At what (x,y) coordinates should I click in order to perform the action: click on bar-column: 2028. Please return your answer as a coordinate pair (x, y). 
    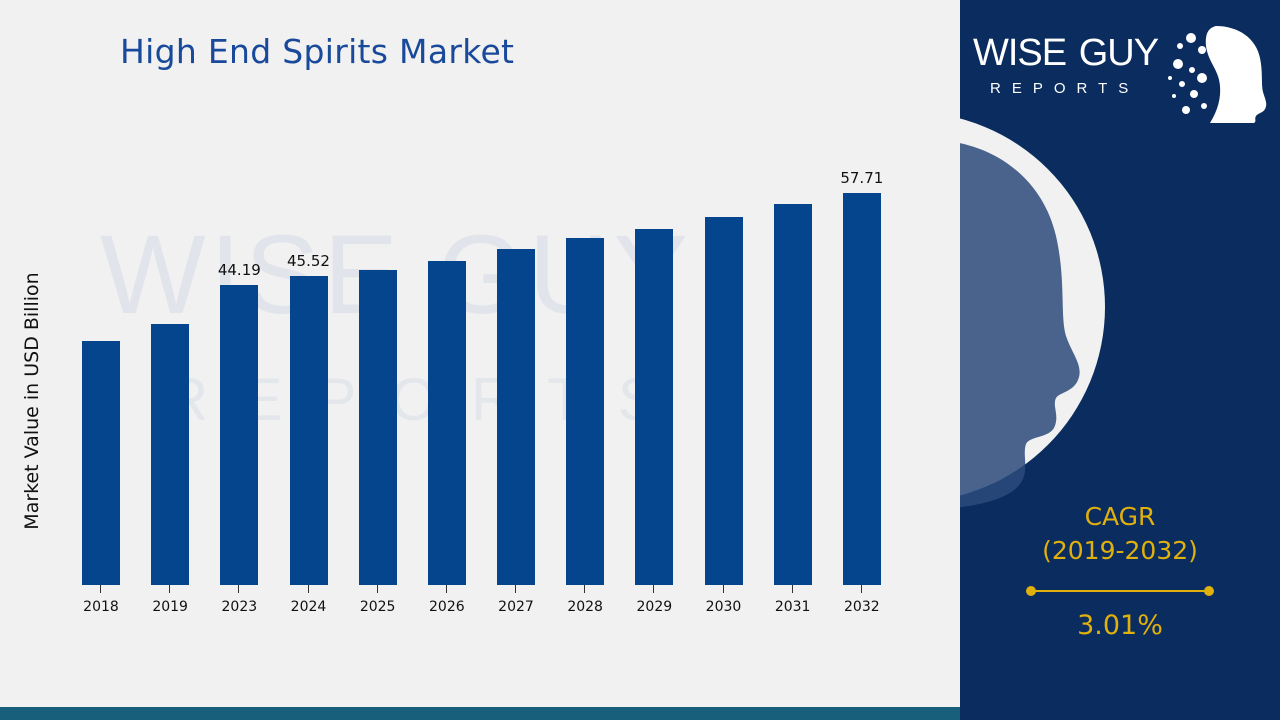
    Looking at the image, I should click on (585, 382).